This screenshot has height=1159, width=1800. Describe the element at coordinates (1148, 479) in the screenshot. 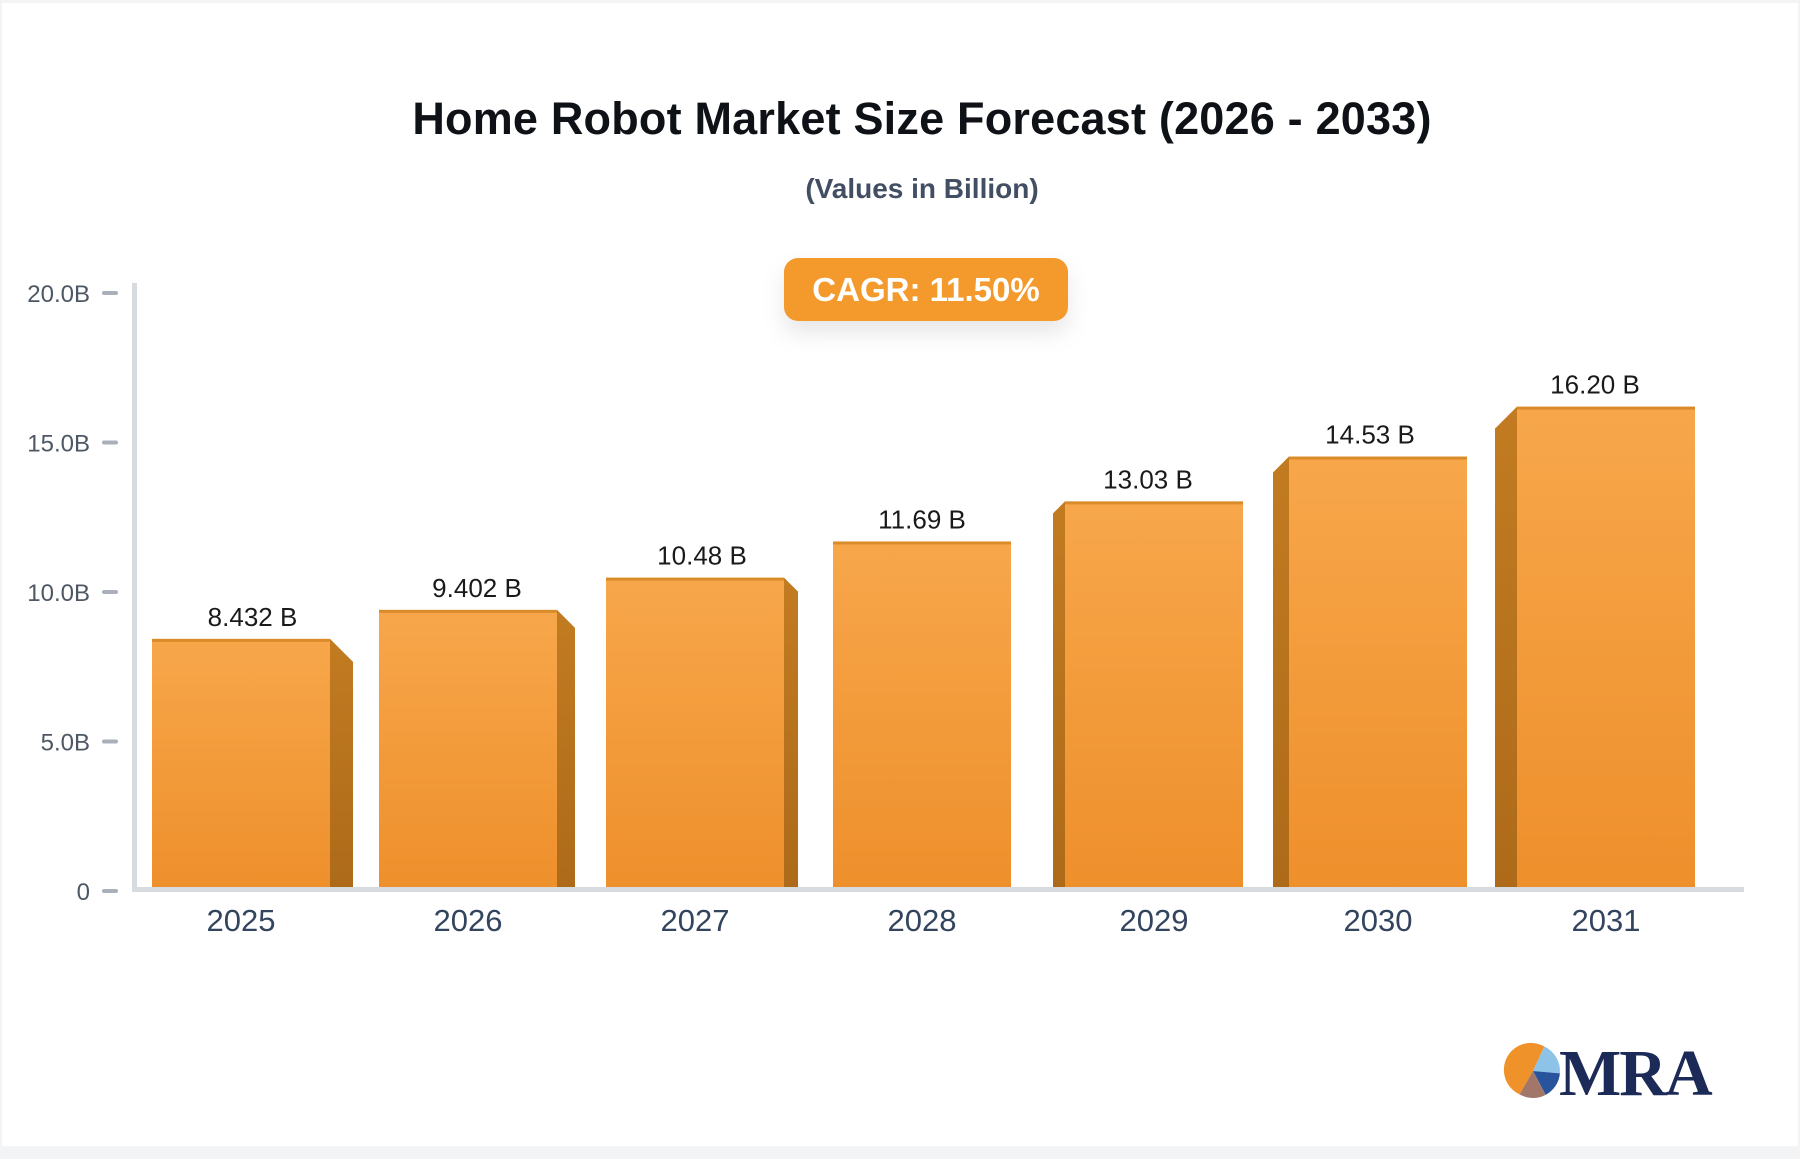

I see `bar-value-label: 13.03 B` at that location.